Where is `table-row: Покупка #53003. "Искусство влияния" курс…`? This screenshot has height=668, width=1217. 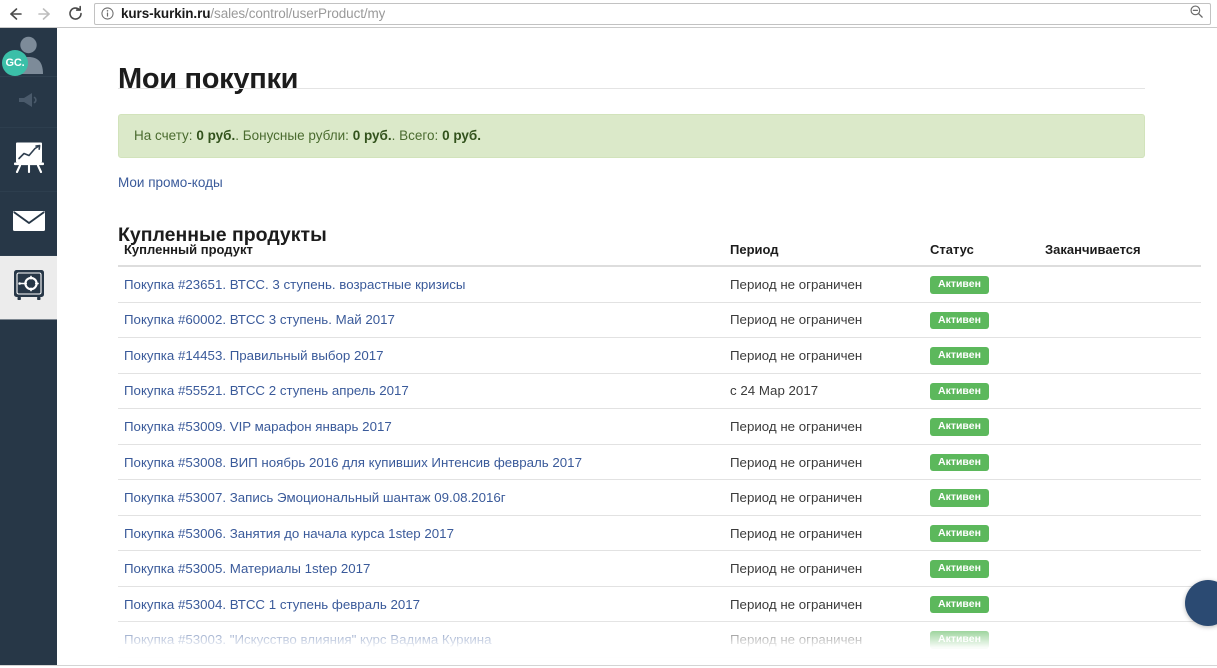
table-row: Покупка #53003. "Искусство влияния" курс… is located at coordinates (659, 640).